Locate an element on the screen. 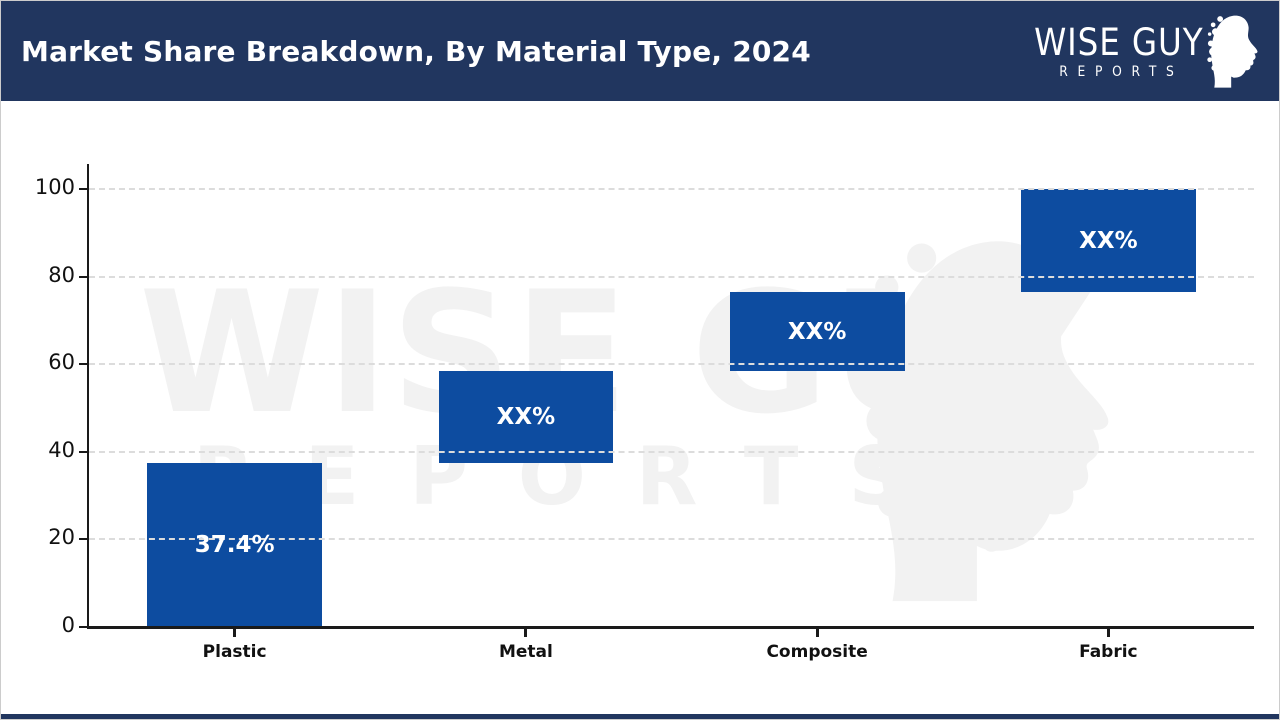  bar-metal is located at coordinates (526, 417).